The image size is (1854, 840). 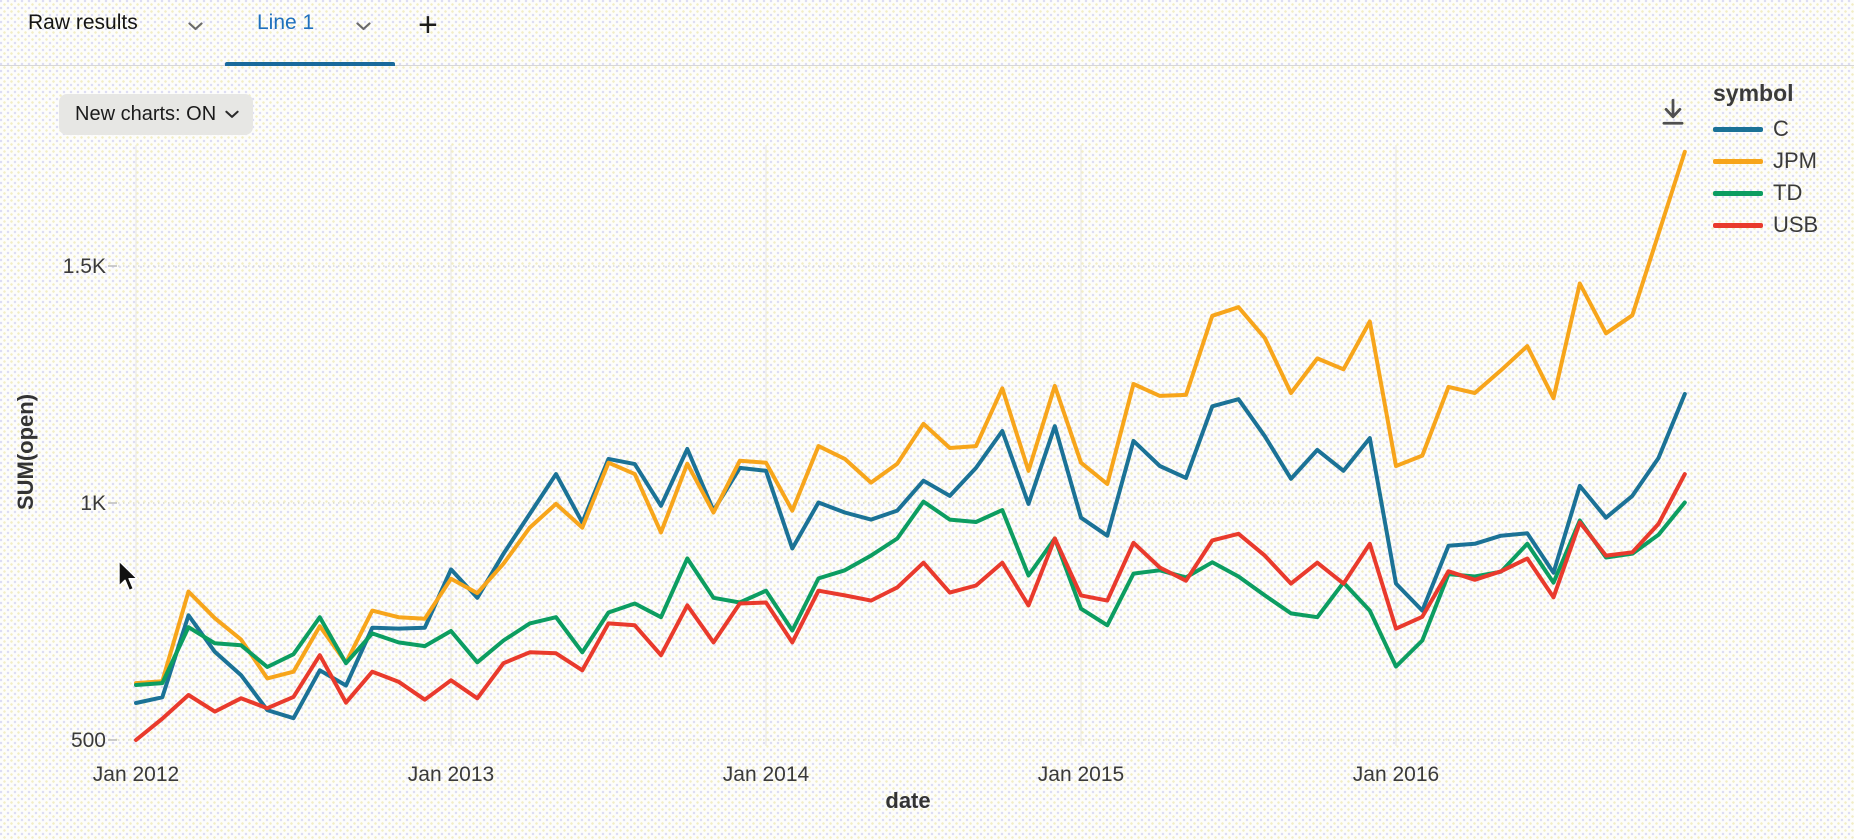 I want to click on legend-label: TD, so click(x=1788, y=192).